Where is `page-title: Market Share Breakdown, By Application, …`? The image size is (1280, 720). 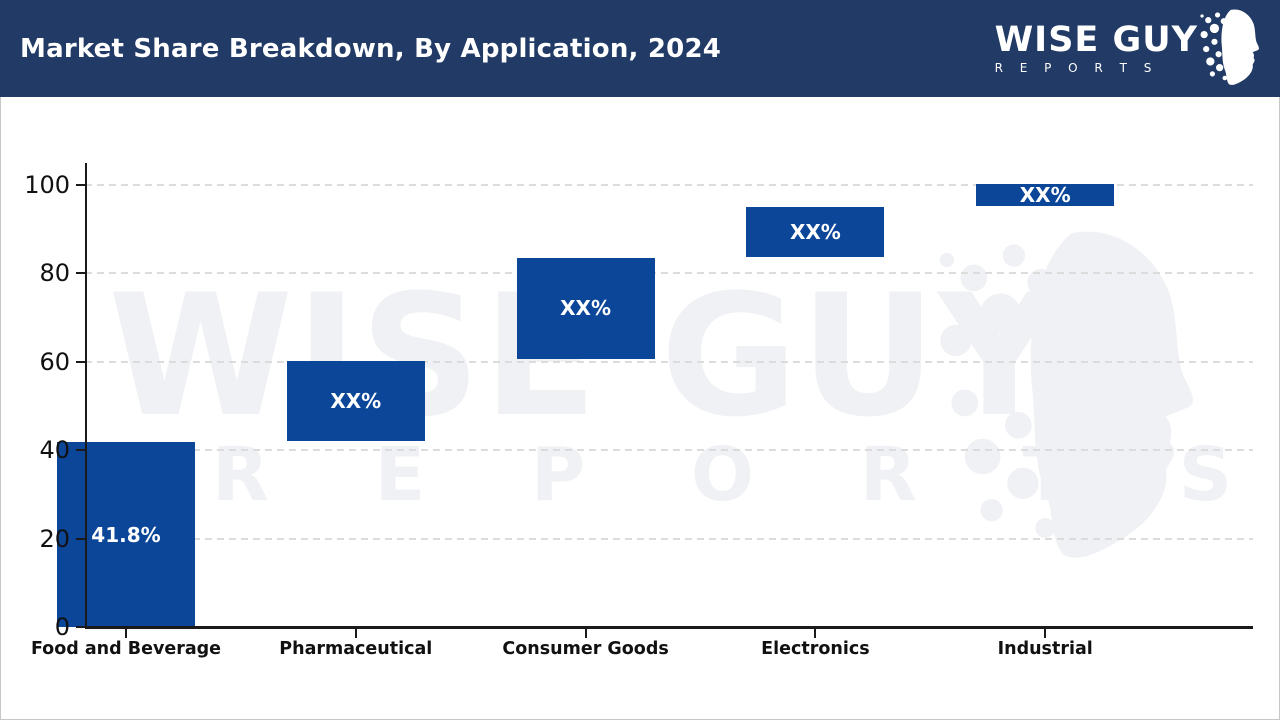
page-title: Market Share Breakdown, By Application, … is located at coordinates (371, 48).